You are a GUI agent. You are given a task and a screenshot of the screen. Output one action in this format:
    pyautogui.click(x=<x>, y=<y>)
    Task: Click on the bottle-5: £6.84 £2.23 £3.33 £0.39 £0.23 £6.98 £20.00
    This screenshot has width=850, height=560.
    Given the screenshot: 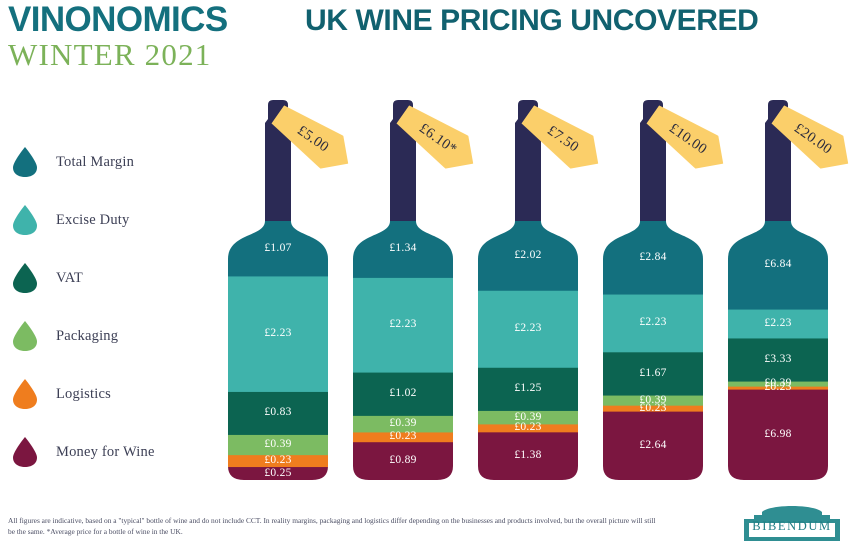 What is the action you would take?
    pyautogui.click(x=785, y=292)
    